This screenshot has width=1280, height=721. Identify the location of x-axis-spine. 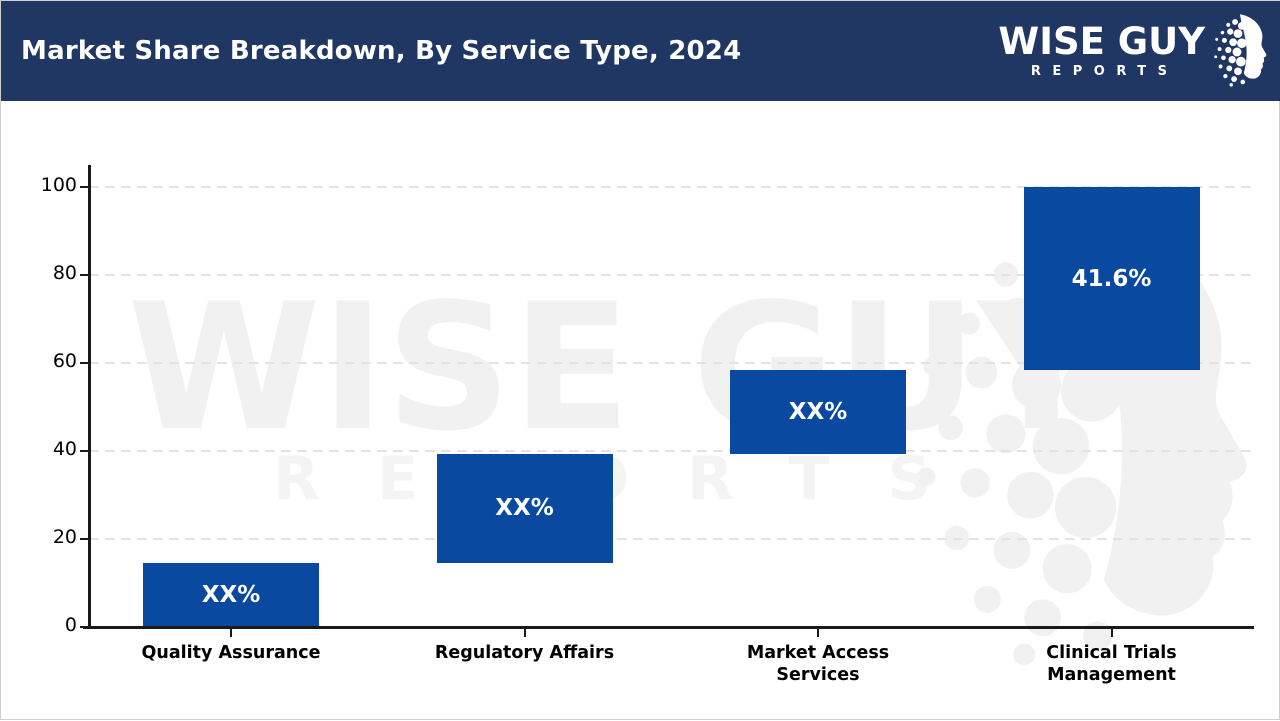
(668, 627).